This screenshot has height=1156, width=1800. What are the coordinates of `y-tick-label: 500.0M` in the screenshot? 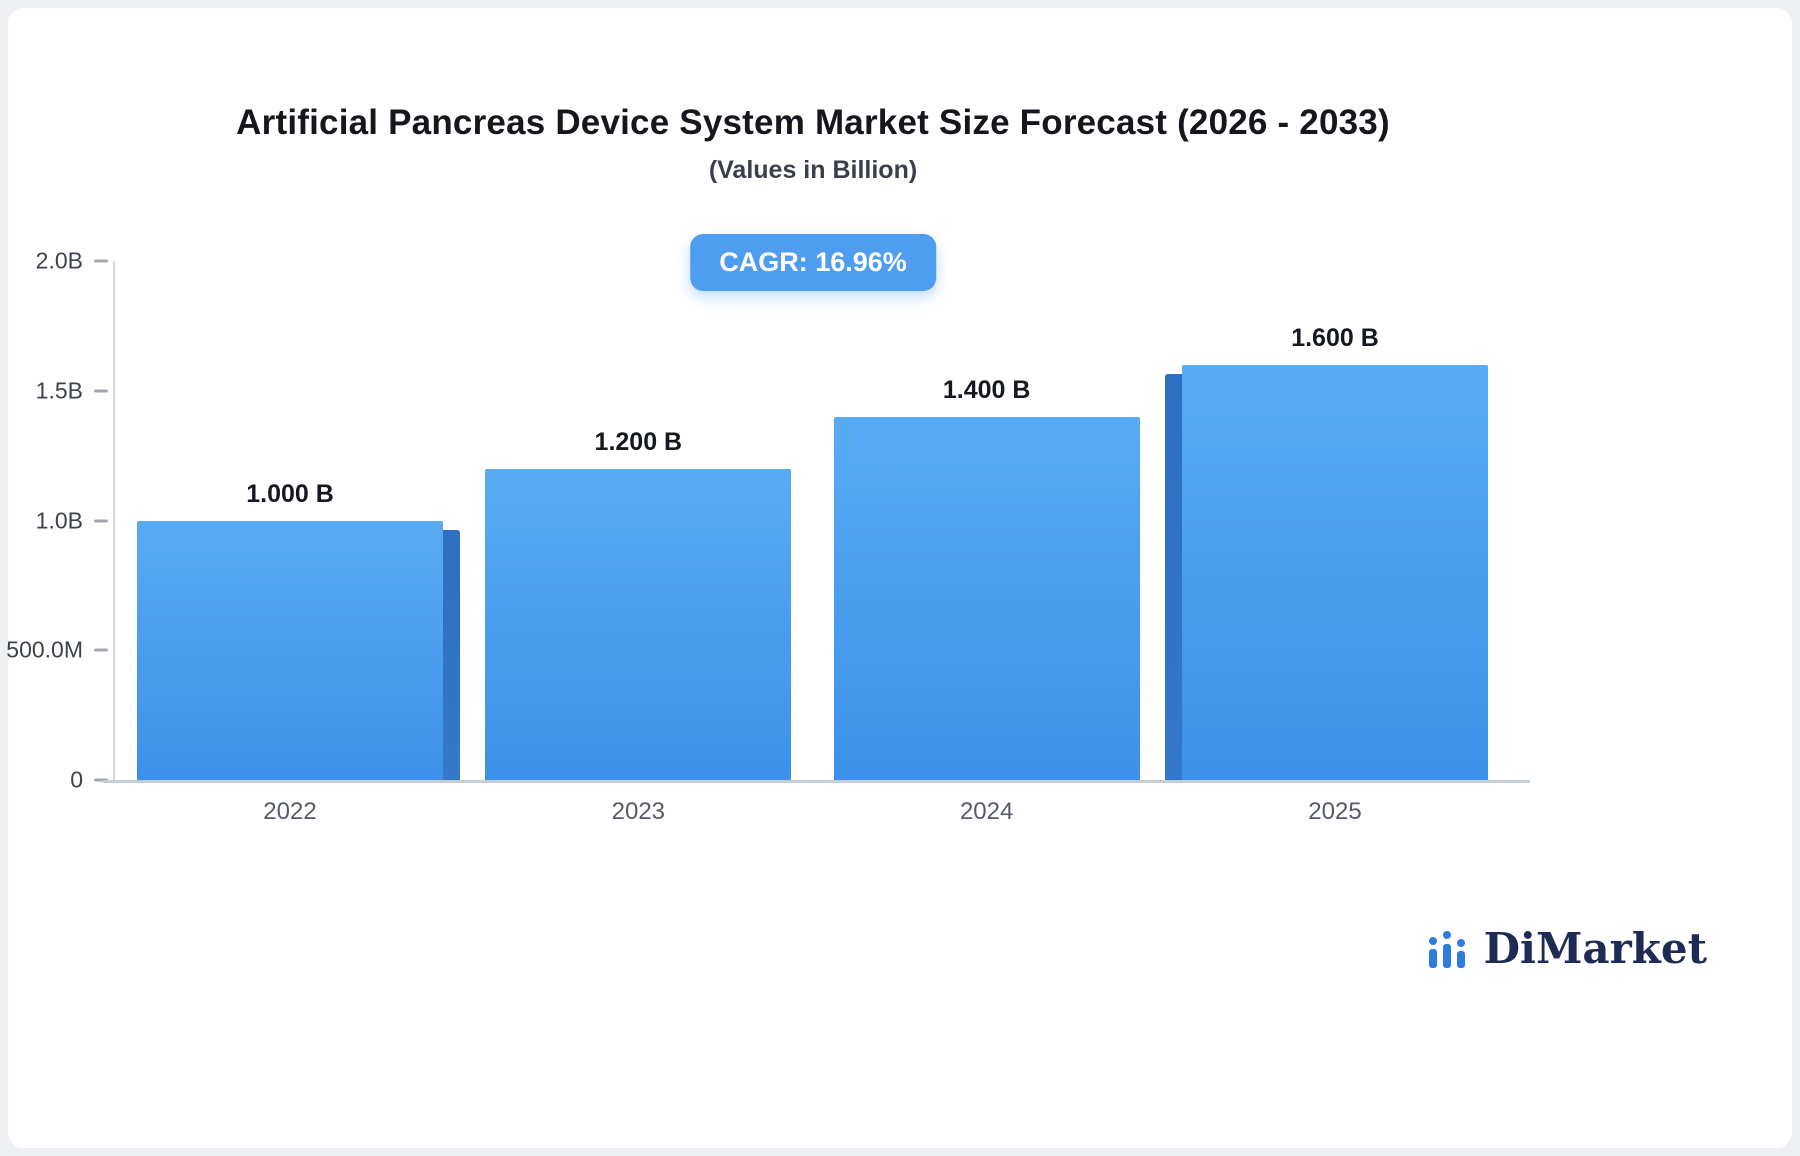 It's located at (44, 649).